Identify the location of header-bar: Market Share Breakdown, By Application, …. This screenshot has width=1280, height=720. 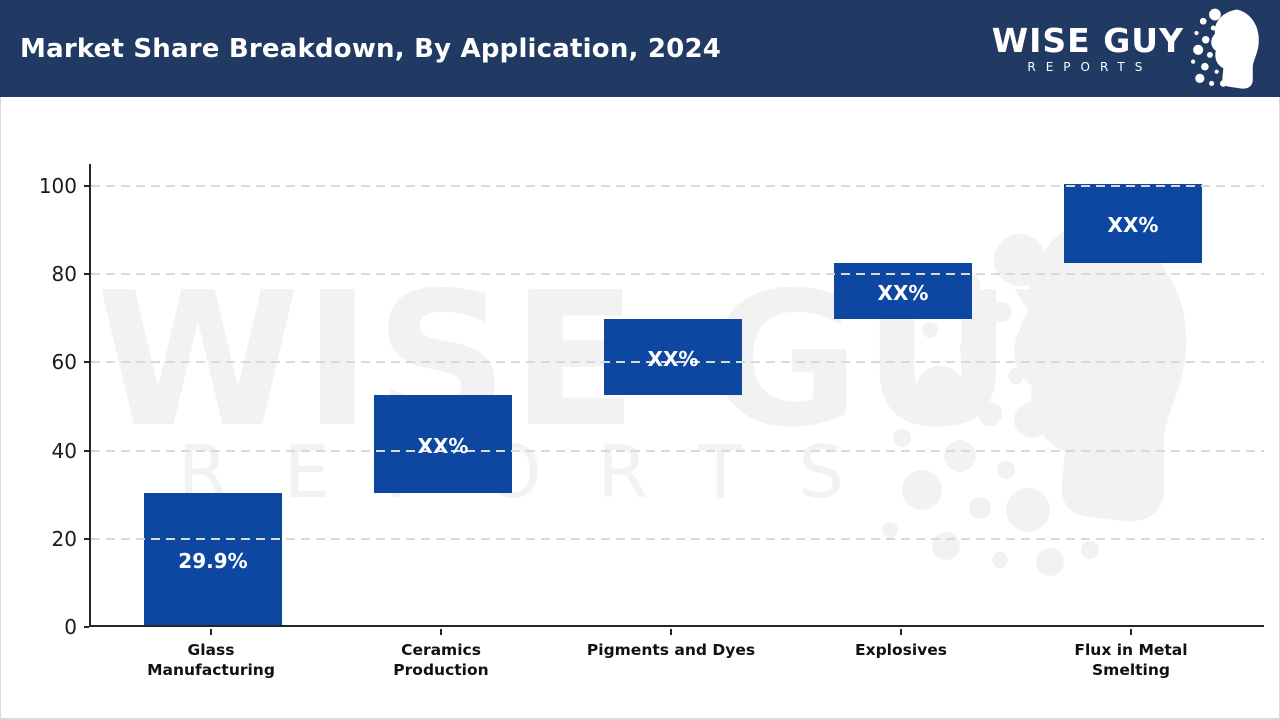
(640, 48).